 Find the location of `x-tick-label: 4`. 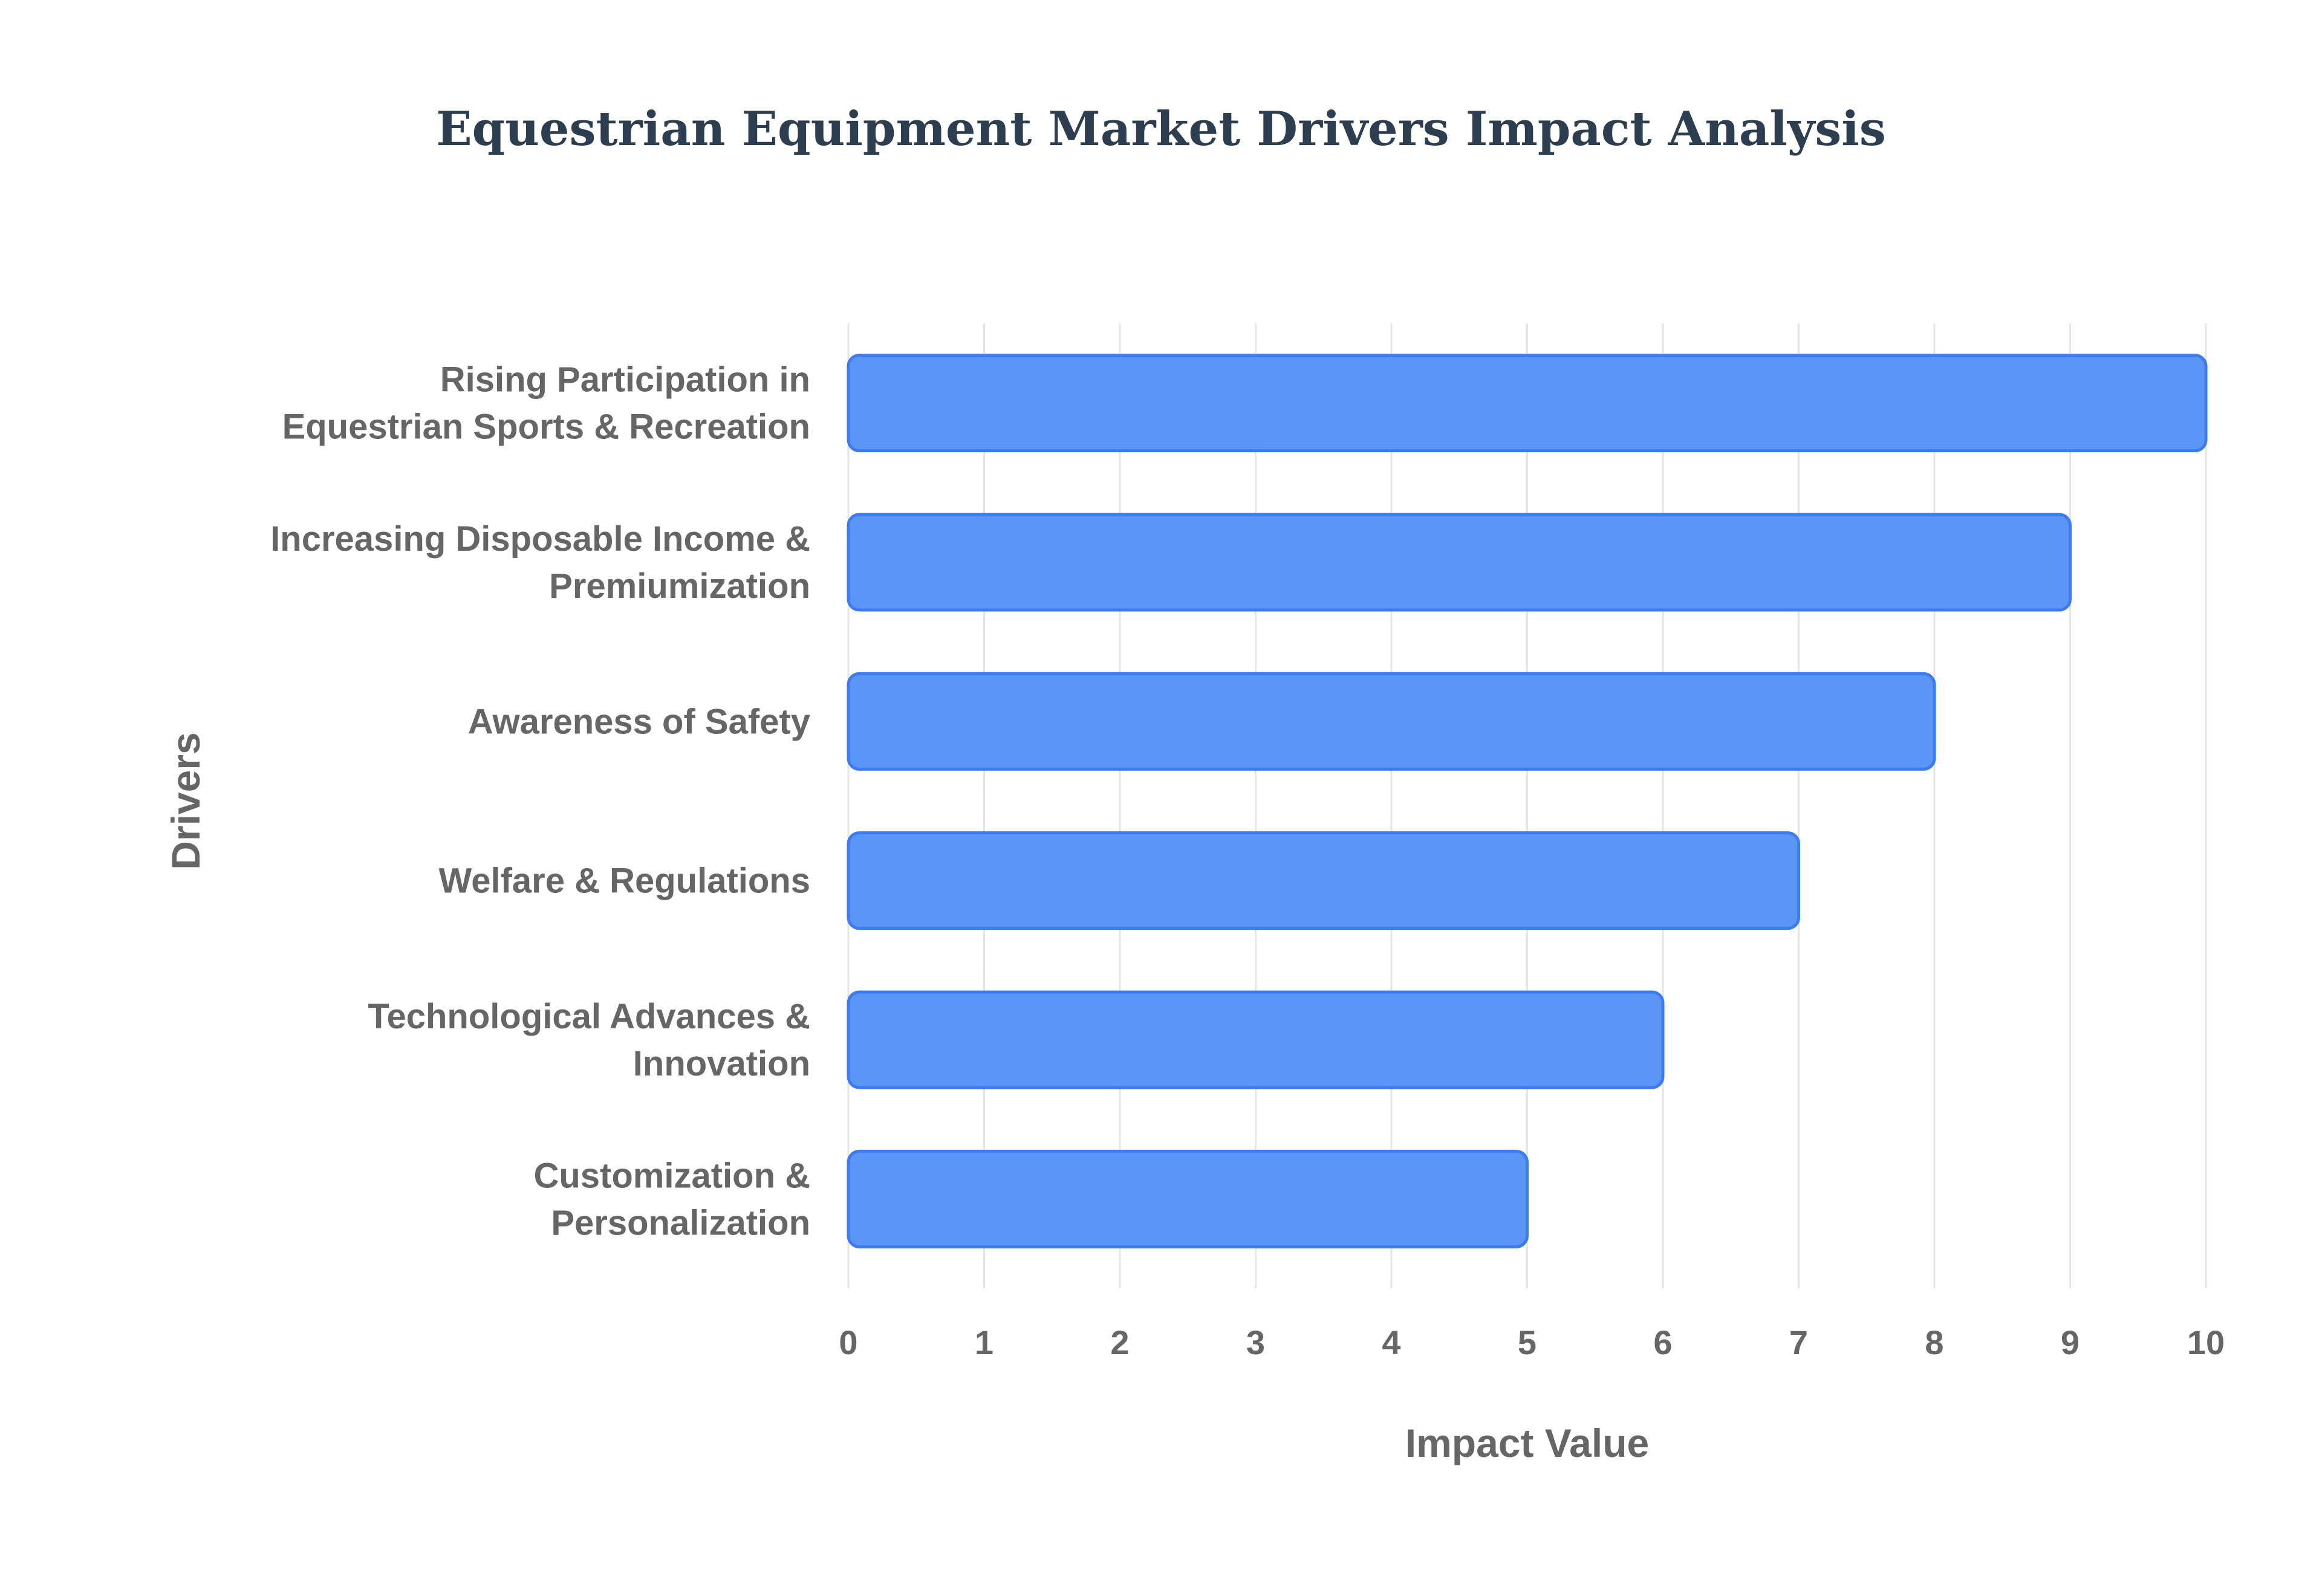

x-tick-label: 4 is located at coordinates (1391, 1342).